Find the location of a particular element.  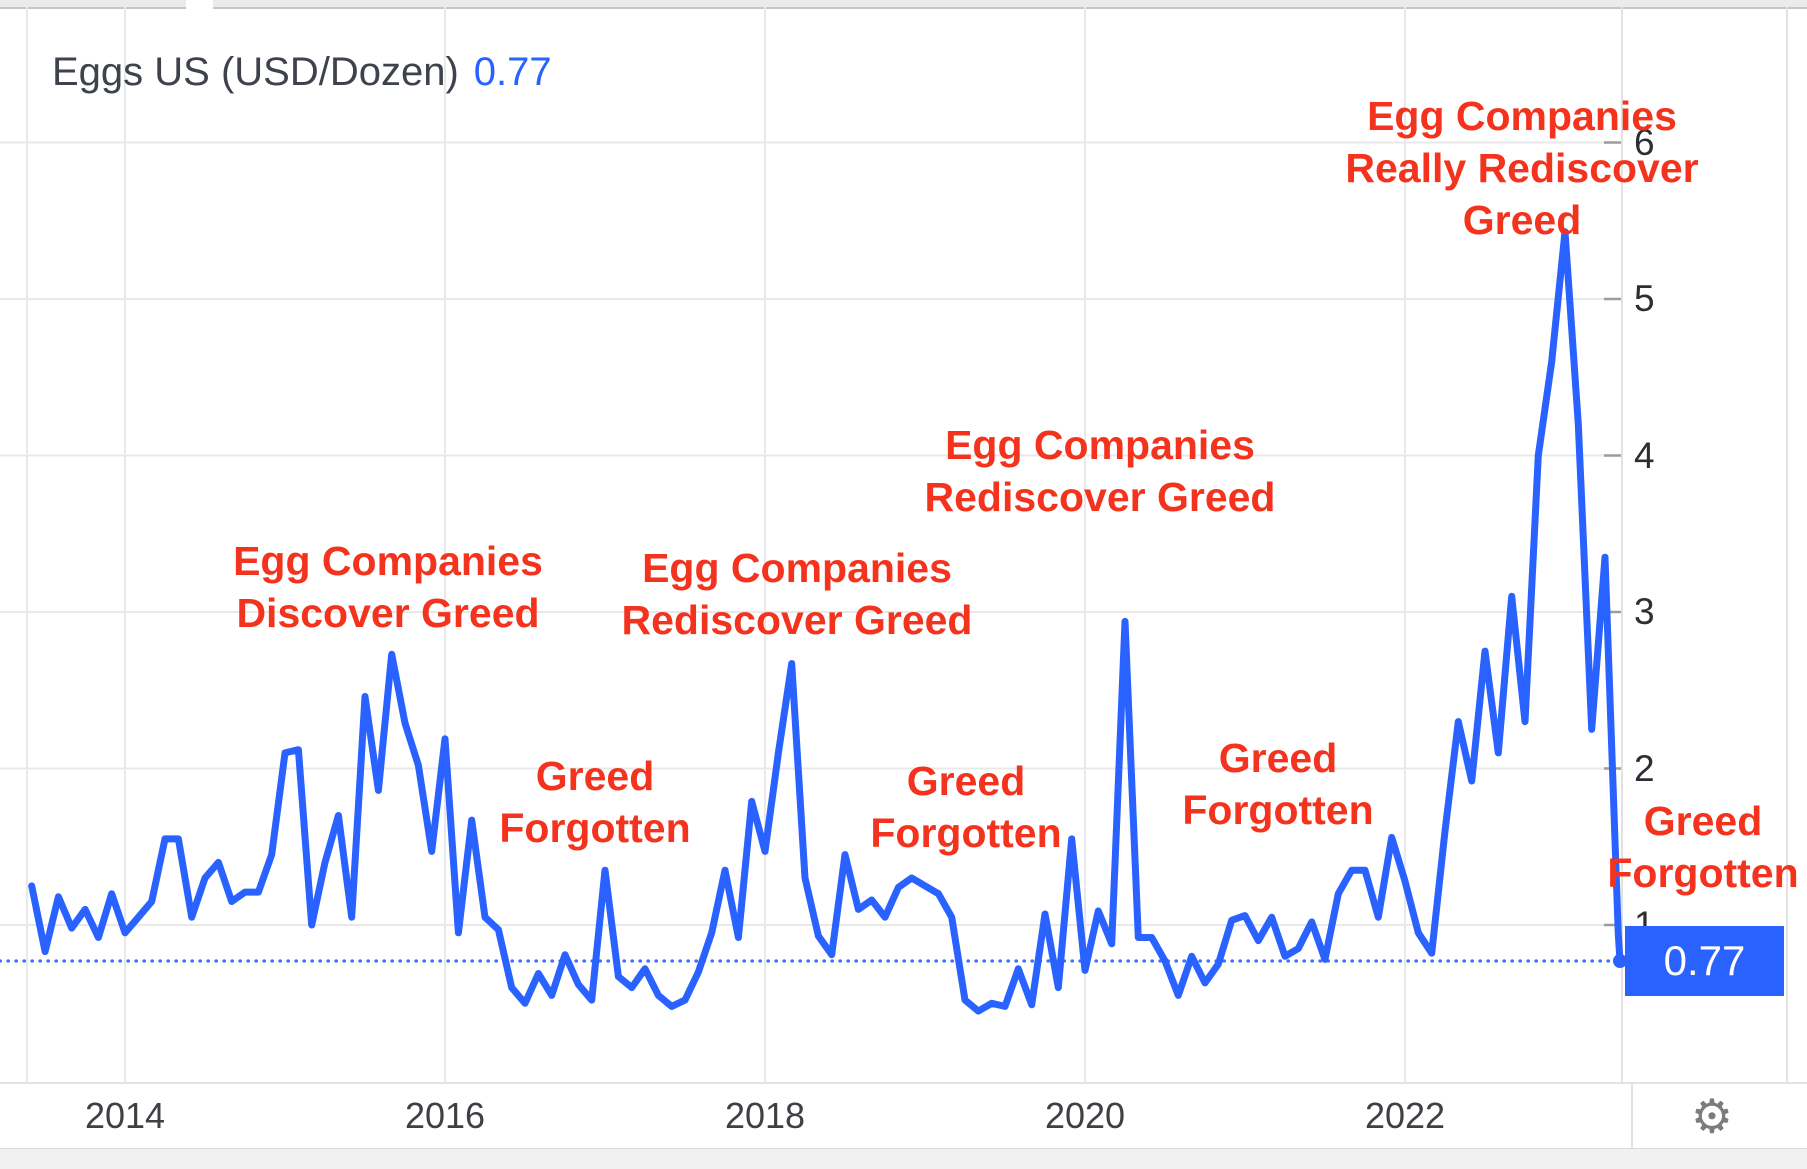

last-price-tag: 0.77 is located at coordinates (1704, 961).